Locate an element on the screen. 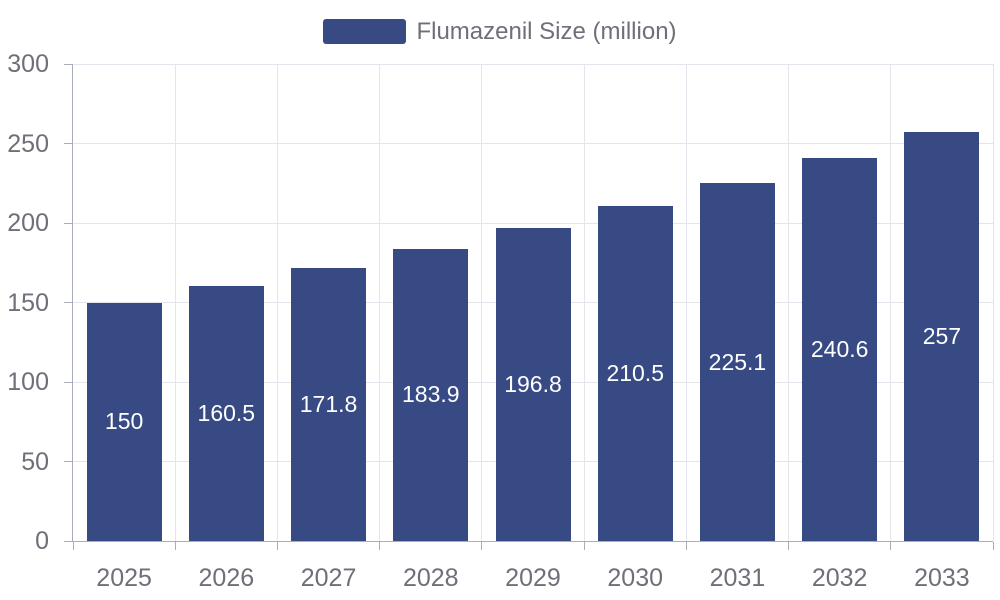 This screenshot has height=600, width=1000. x-axis-category-label: 2028 is located at coordinates (430, 578).